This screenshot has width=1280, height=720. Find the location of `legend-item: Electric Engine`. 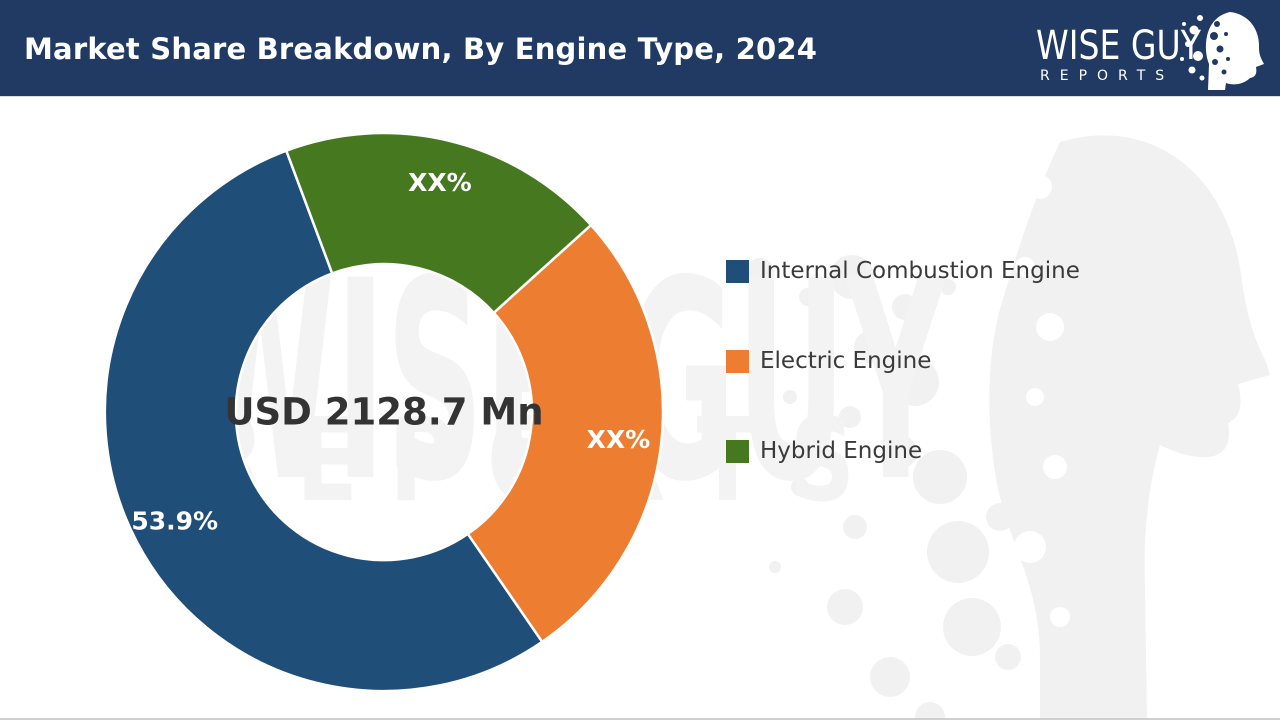

legend-item: Electric Engine is located at coordinates (903, 361).